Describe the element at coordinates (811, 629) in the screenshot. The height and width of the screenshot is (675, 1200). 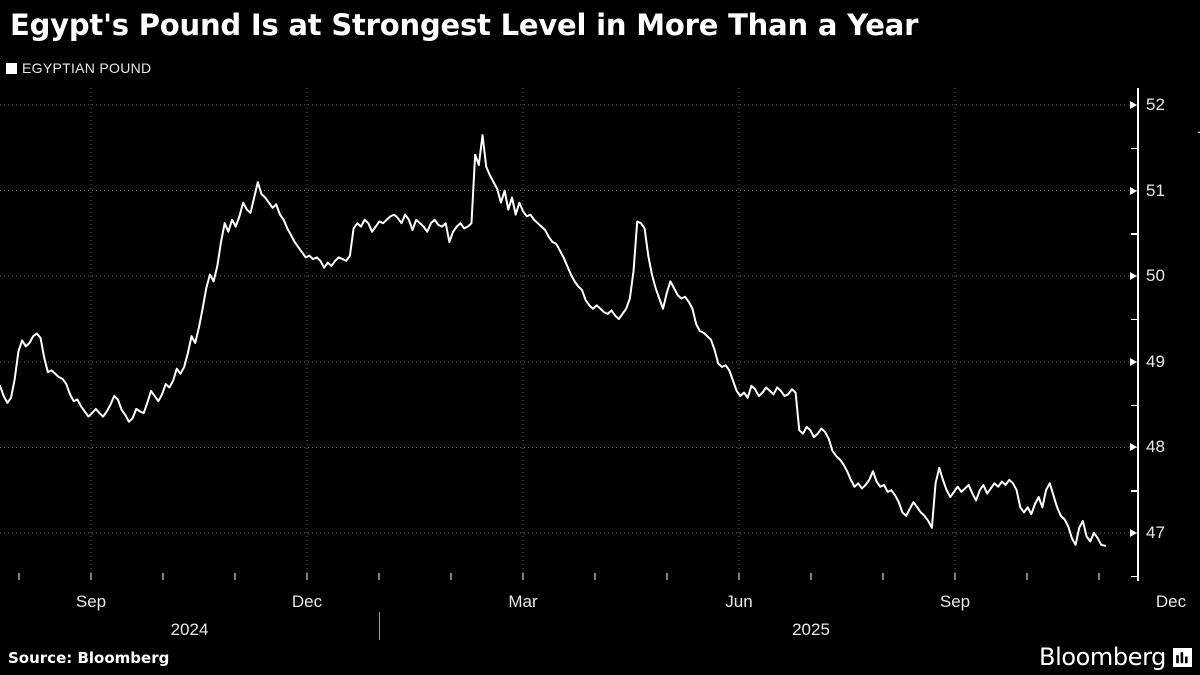
I see `x-year-label: 2025` at that location.